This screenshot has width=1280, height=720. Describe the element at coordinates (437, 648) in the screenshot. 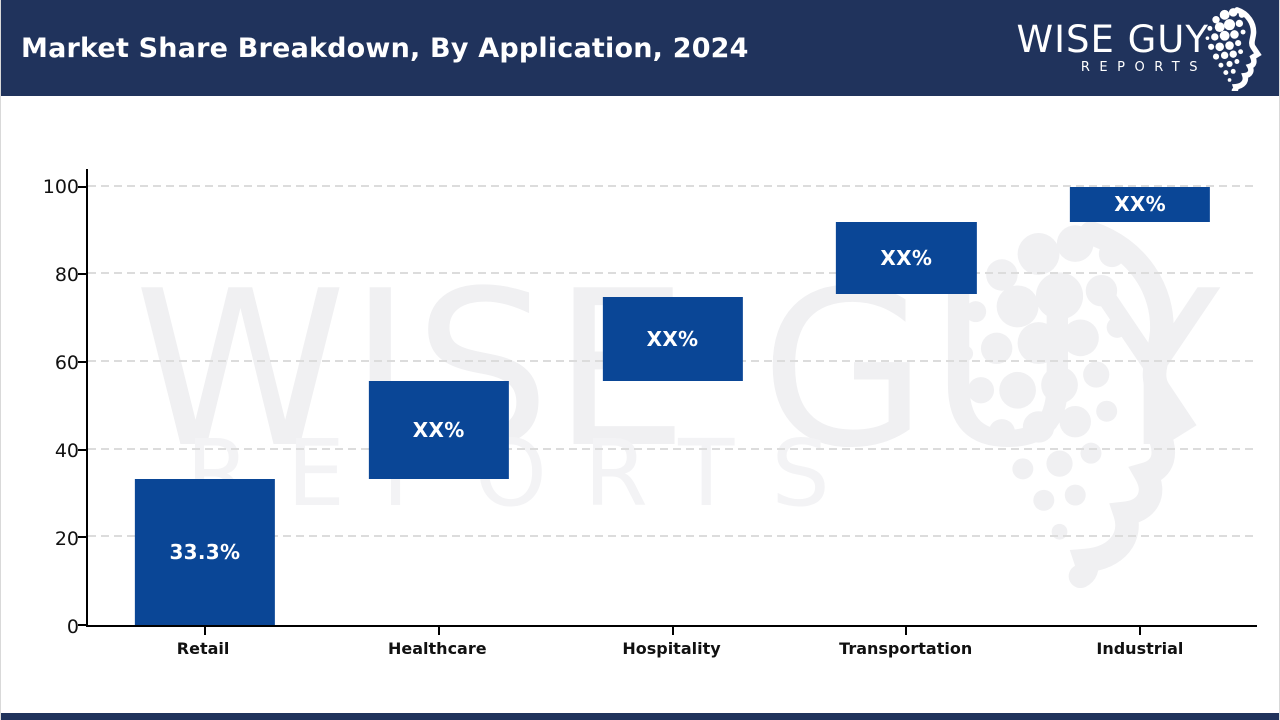

I see `x-category-label: Healthcare` at that location.